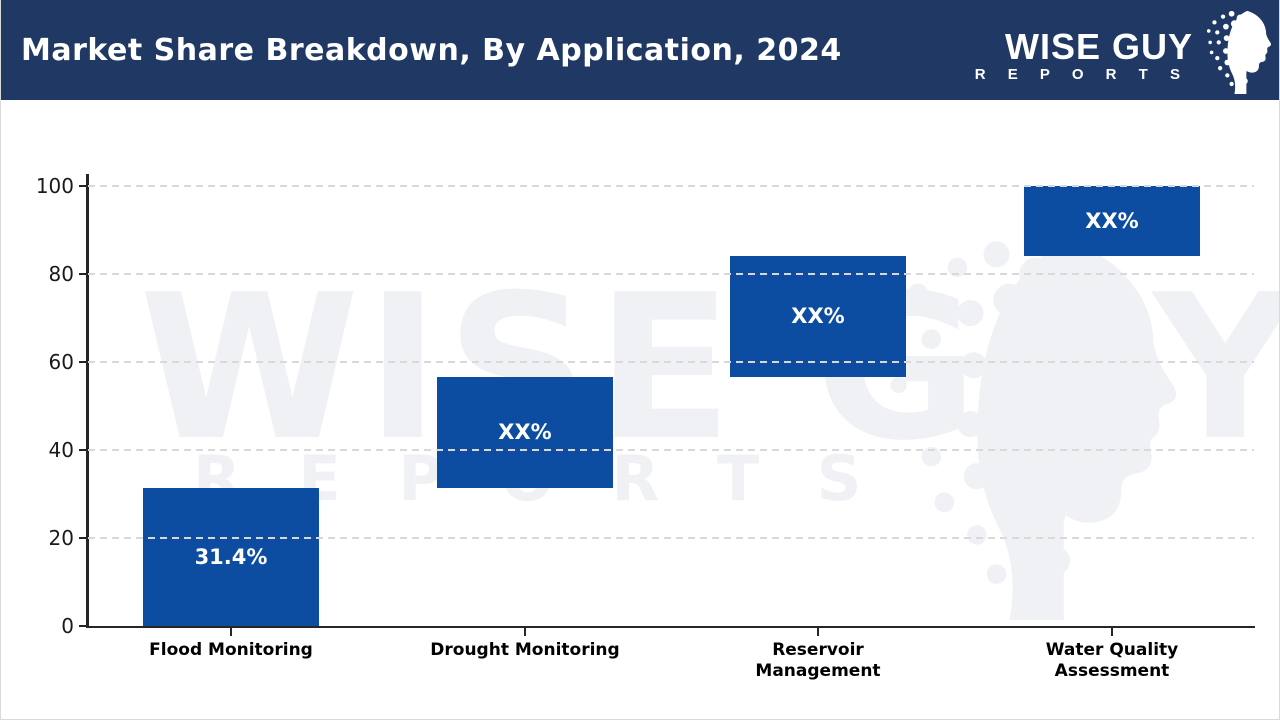 This screenshot has height=720, width=1280. What do you see at coordinates (61, 274) in the screenshot?
I see `y-tick-label: 80` at bounding box center [61, 274].